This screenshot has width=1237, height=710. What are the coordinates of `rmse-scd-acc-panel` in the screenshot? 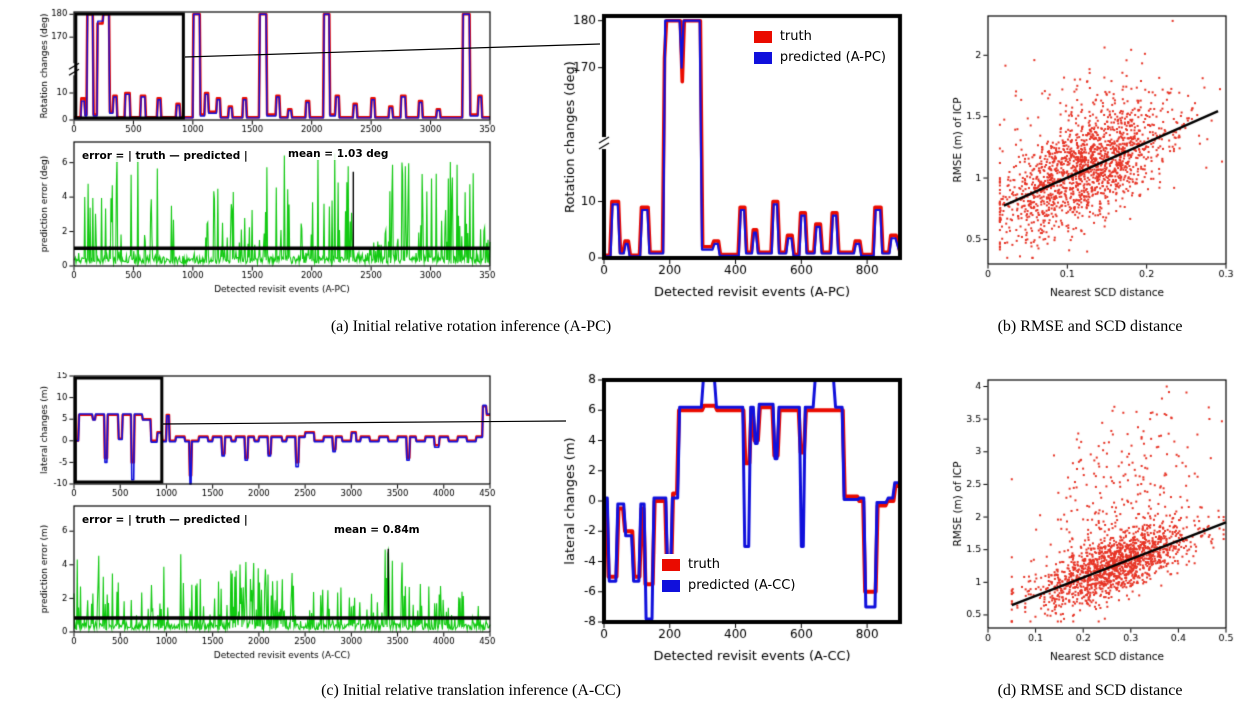 It's located at (1090, 518).